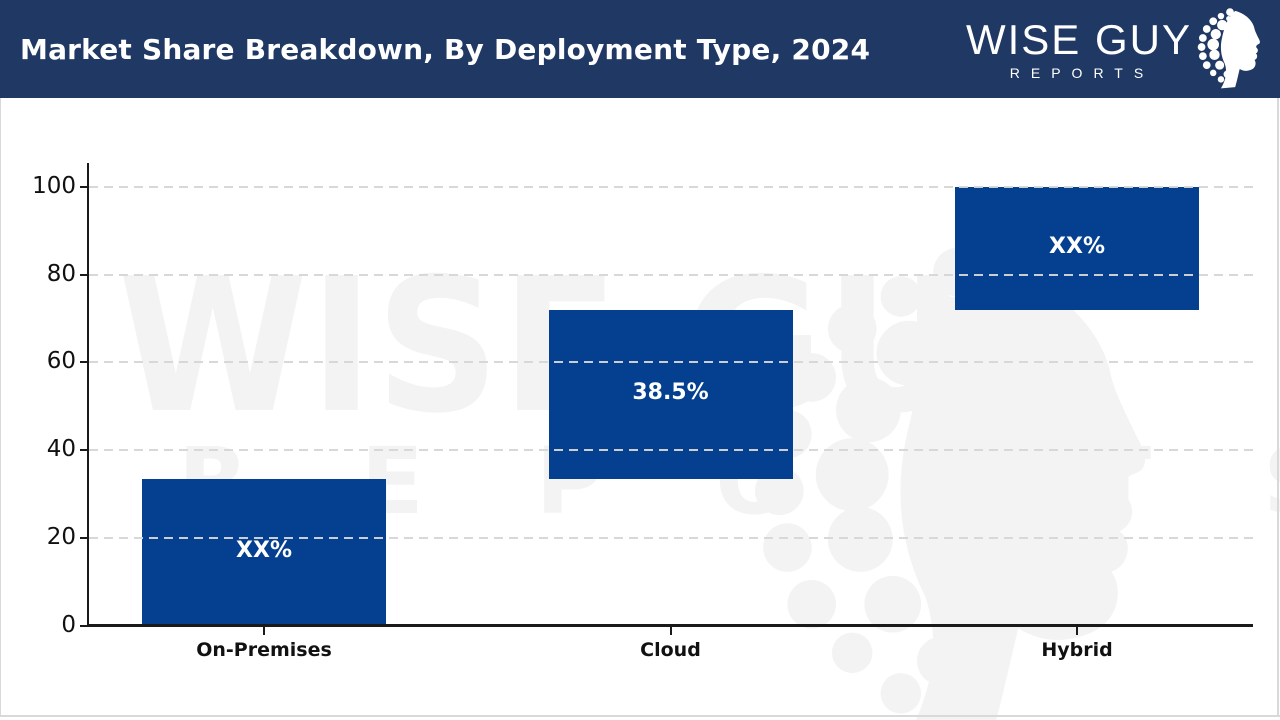  I want to click on brand-logo-text: WISE GUY REPORTS, so click(1078, 48).